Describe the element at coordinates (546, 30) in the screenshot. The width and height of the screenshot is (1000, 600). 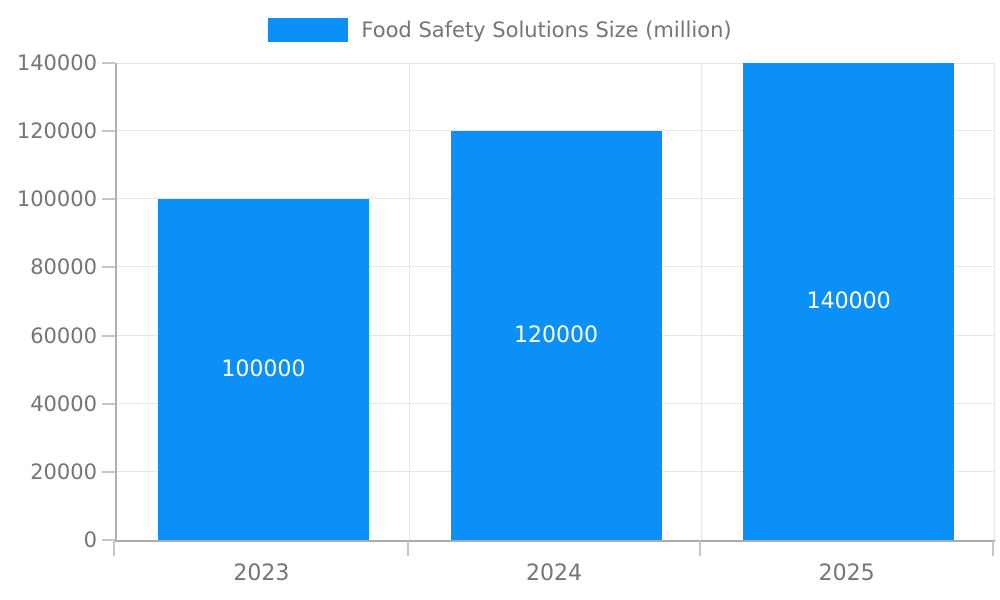
I see `legend-series-label: Food Safety Solutions Size (million)` at that location.